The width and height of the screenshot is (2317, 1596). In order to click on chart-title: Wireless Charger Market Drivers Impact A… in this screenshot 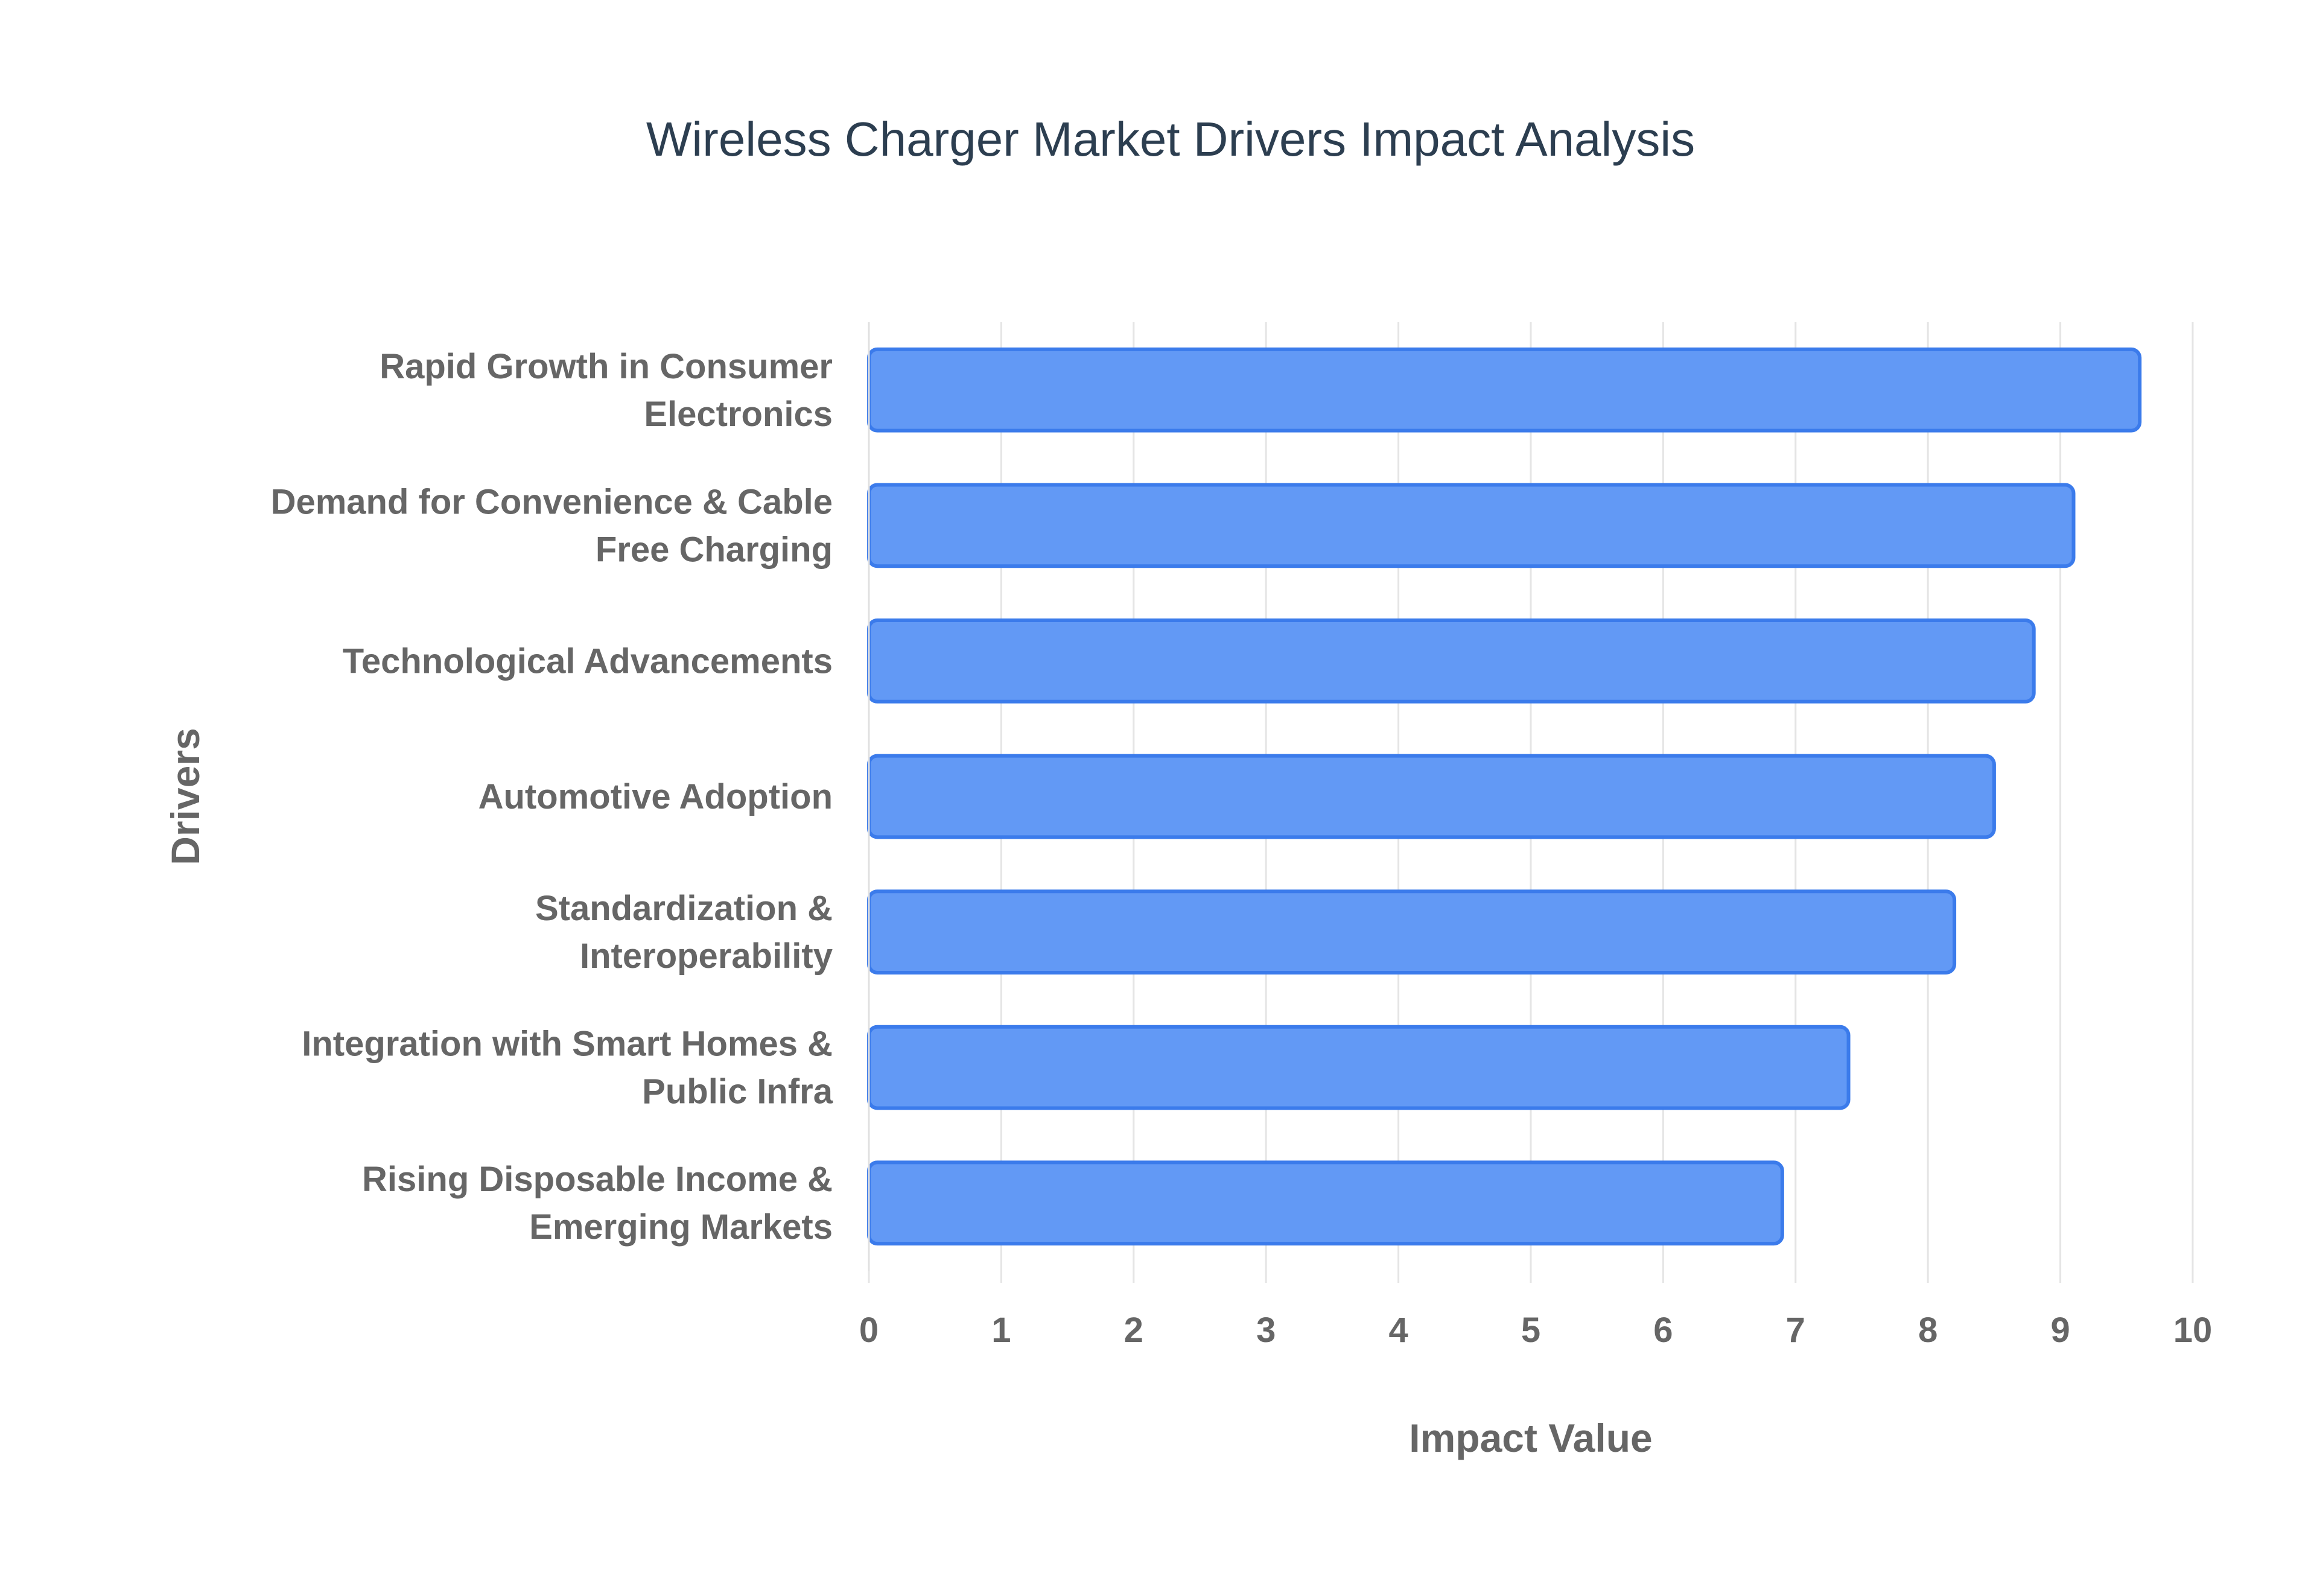, I will do `click(1170, 139)`.